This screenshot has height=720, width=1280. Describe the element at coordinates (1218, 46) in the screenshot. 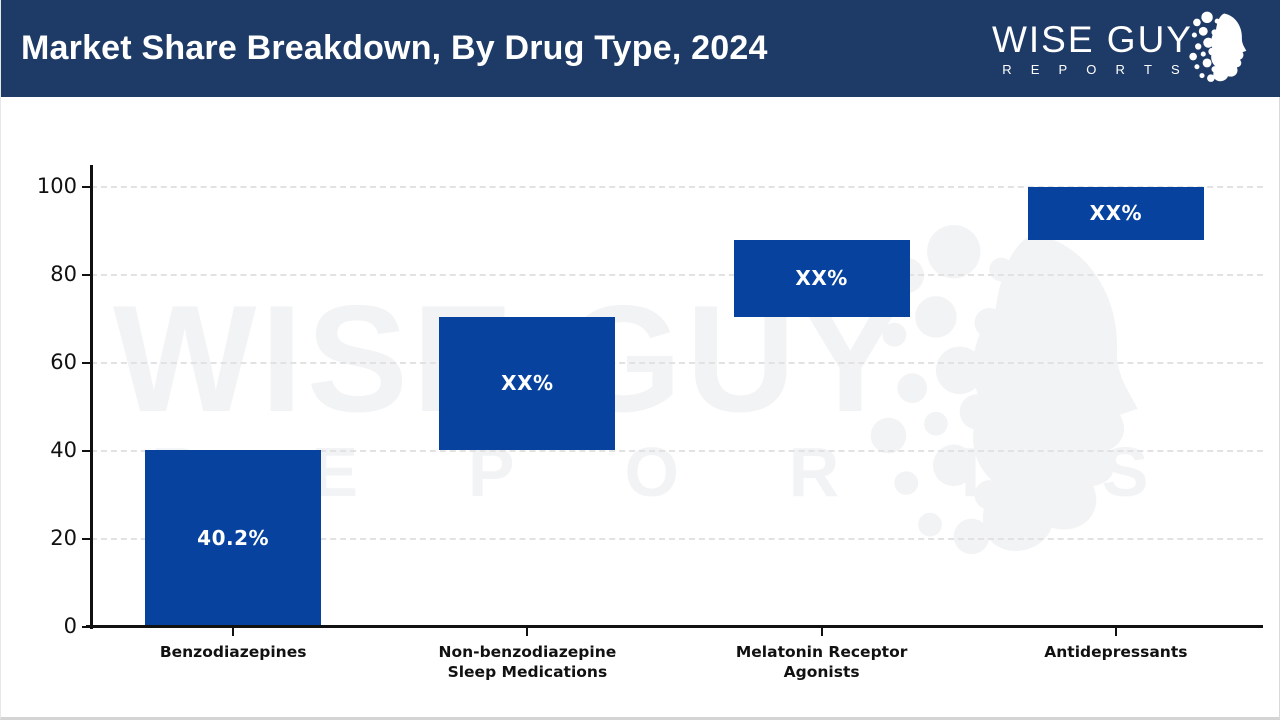

I see `brand-face-icon` at that location.